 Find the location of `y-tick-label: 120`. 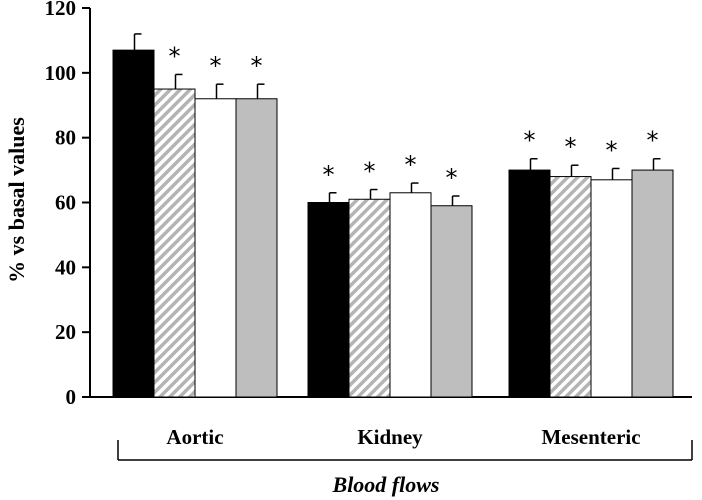

y-tick-label: 120 is located at coordinates (61, 10).